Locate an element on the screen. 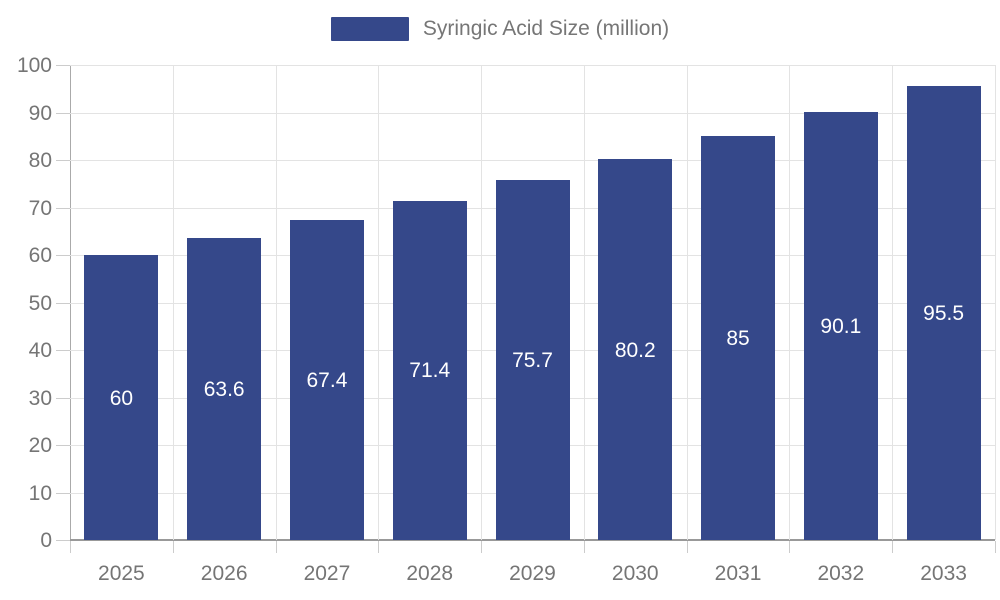 The width and height of the screenshot is (1000, 600). y-axis-tick-label: 0 is located at coordinates (46, 540).